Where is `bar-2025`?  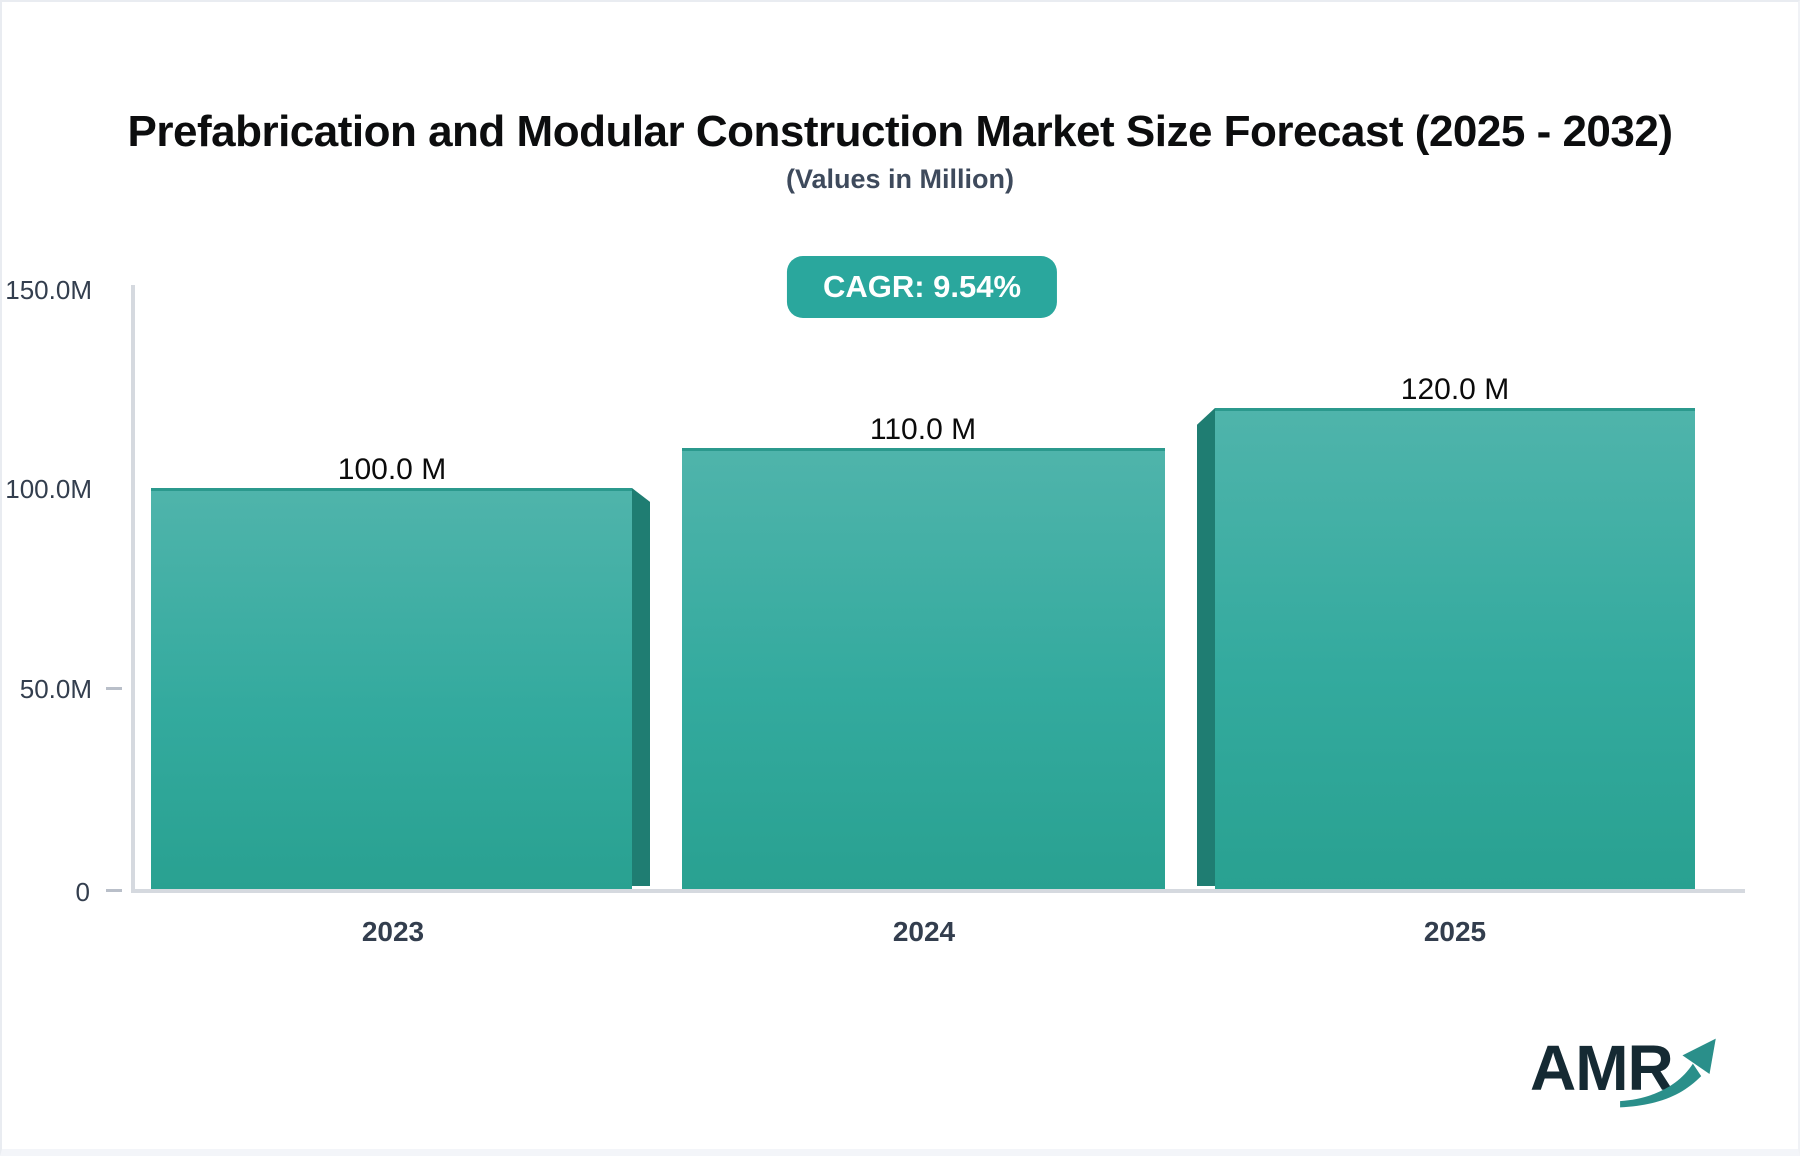
bar-2025 is located at coordinates (1455, 648).